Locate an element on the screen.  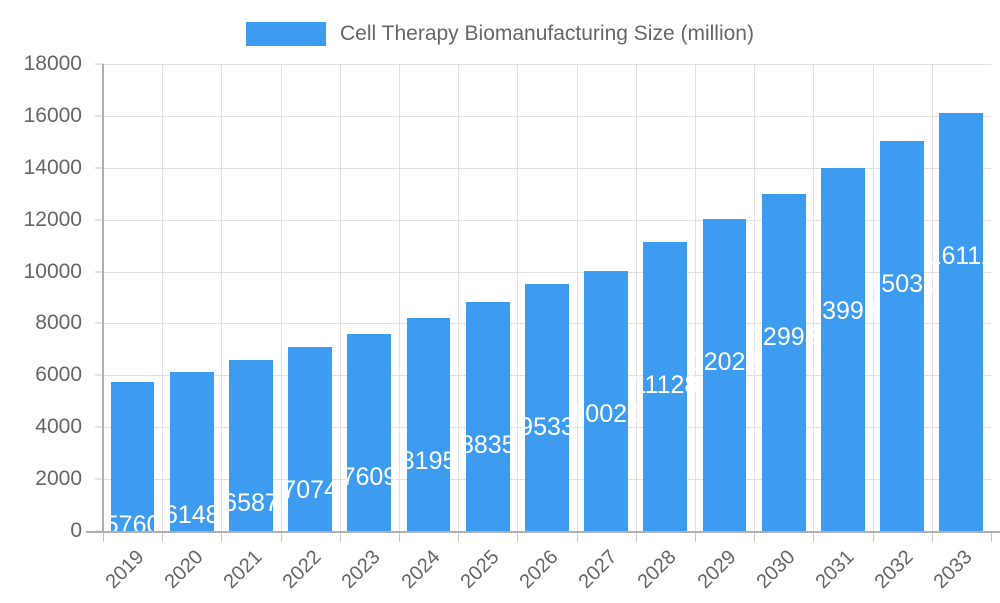
bar-2033: 16112 is located at coordinates (961, 297).